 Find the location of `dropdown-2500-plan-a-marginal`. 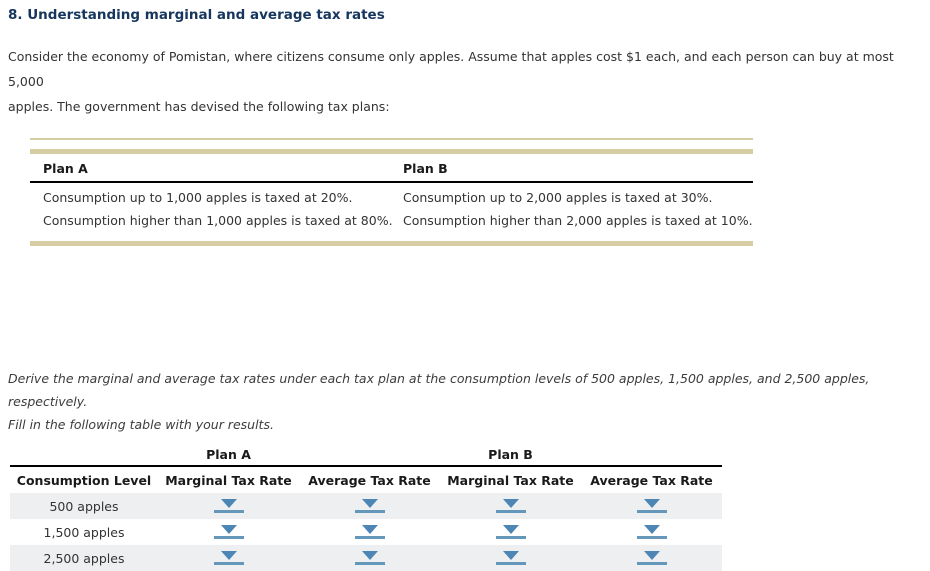

dropdown-2500-plan-a-marginal is located at coordinates (229, 558).